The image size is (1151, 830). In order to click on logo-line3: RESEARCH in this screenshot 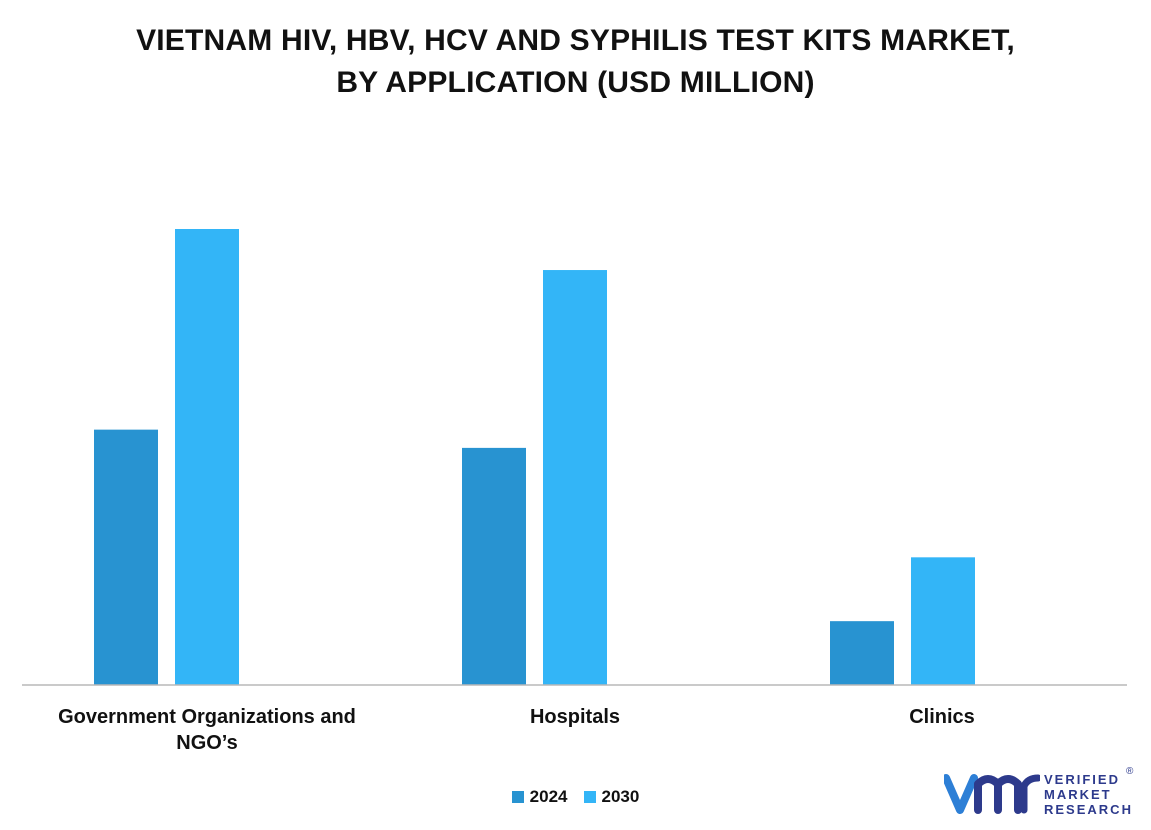, I will do `click(1088, 809)`.